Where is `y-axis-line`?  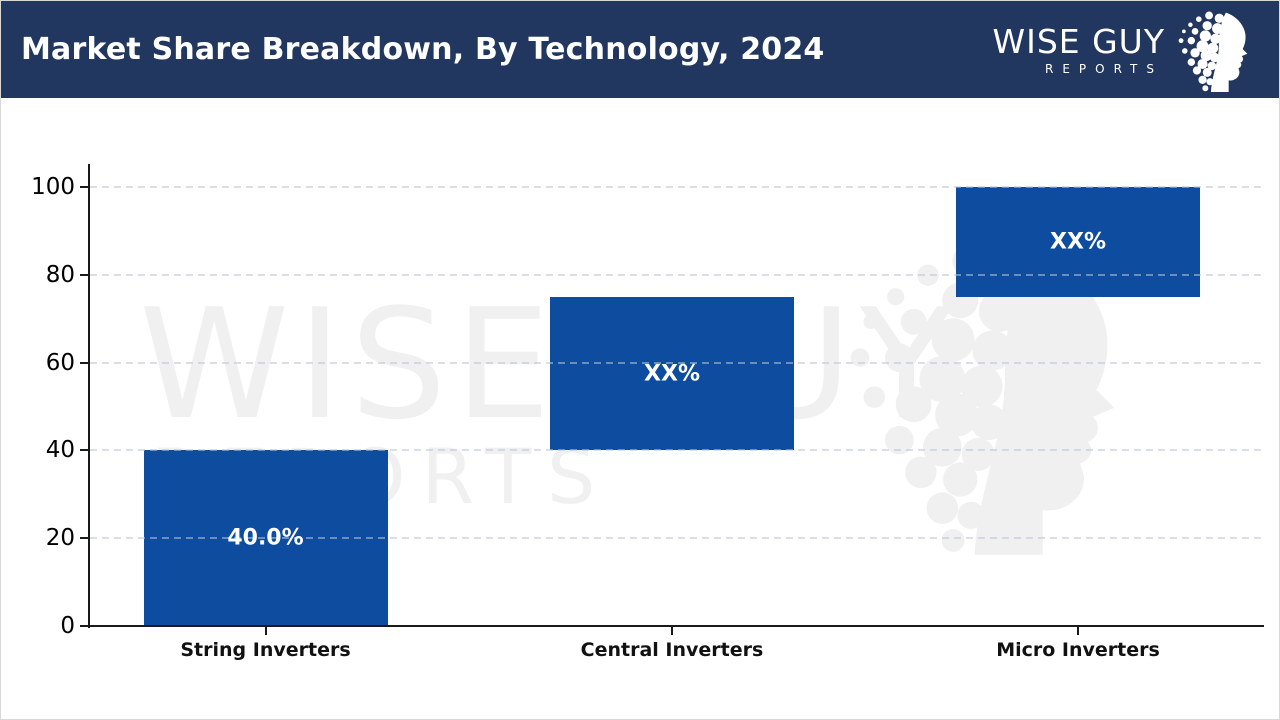 y-axis-line is located at coordinates (89, 396).